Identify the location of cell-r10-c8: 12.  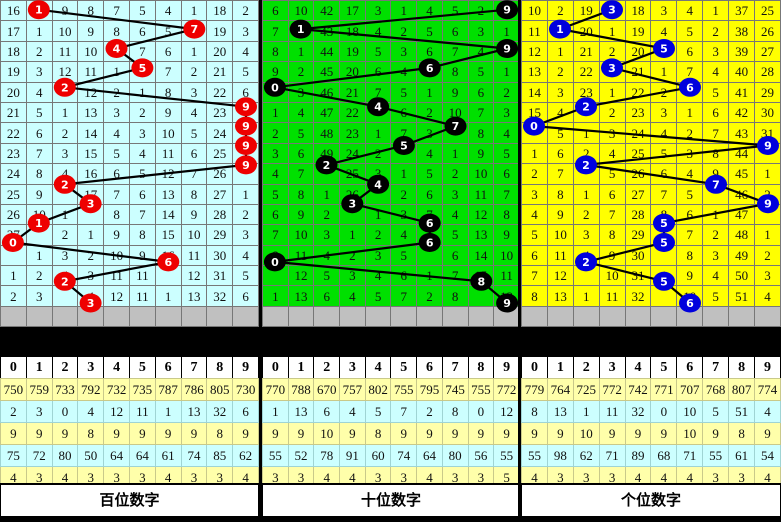
(481, 214).